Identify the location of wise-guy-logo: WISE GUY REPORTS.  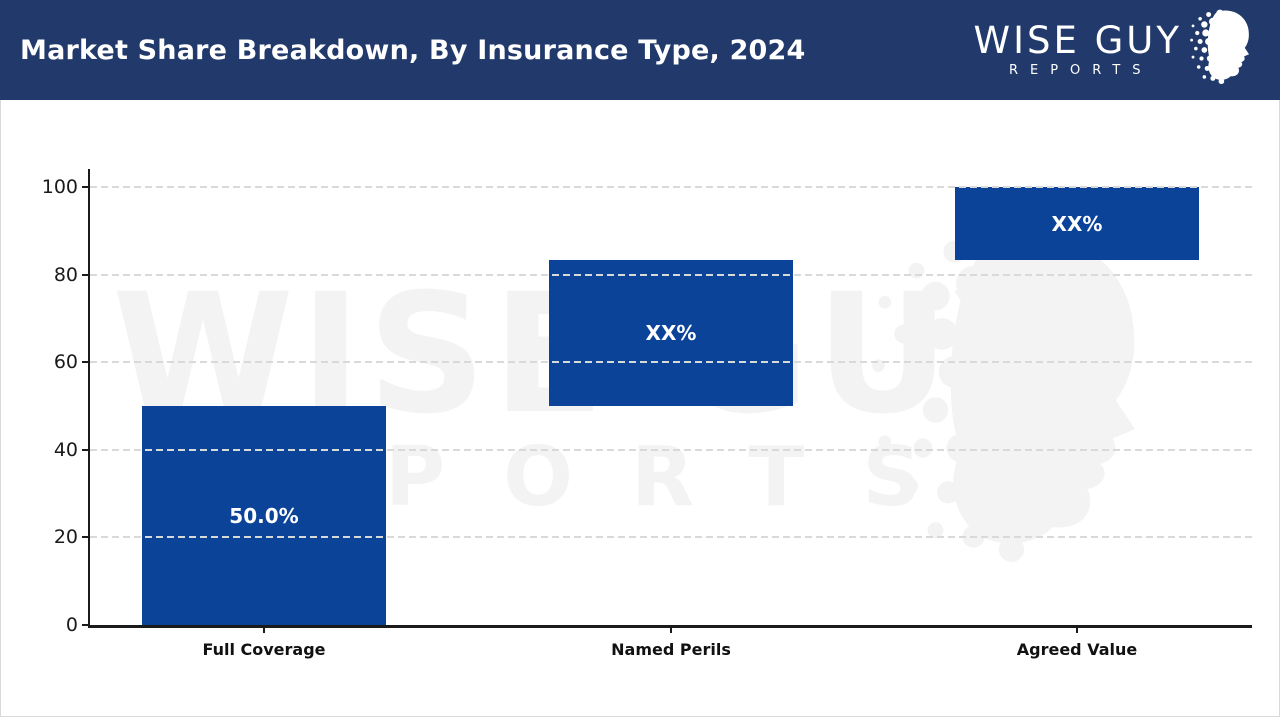
(1114, 50).